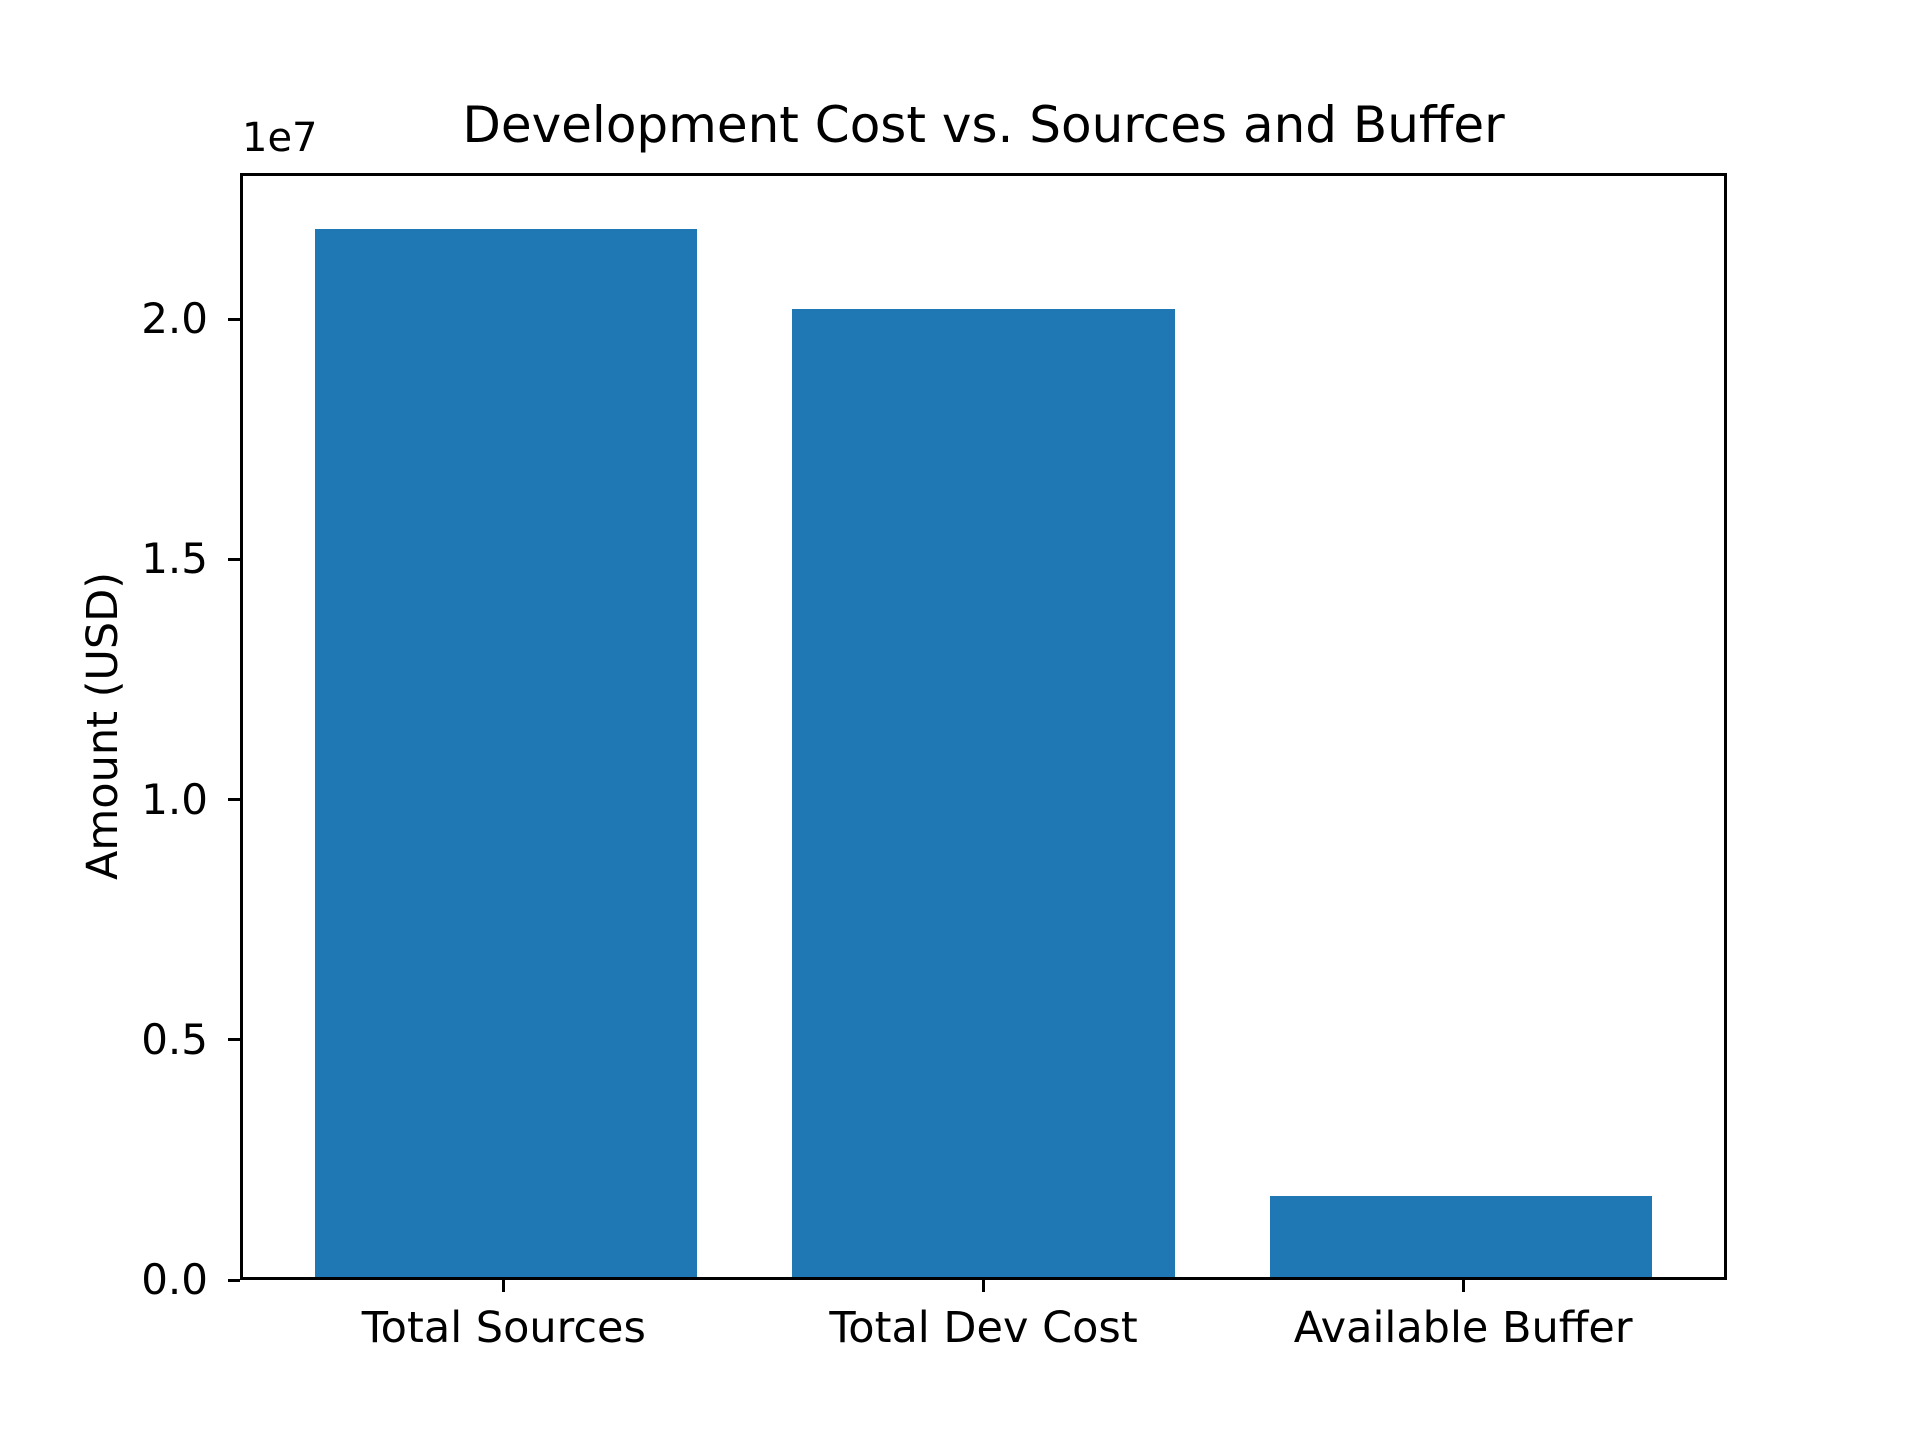 The image size is (1920, 1440). Describe the element at coordinates (174, 1279) in the screenshot. I see `y-tick-label: 0.0` at that location.